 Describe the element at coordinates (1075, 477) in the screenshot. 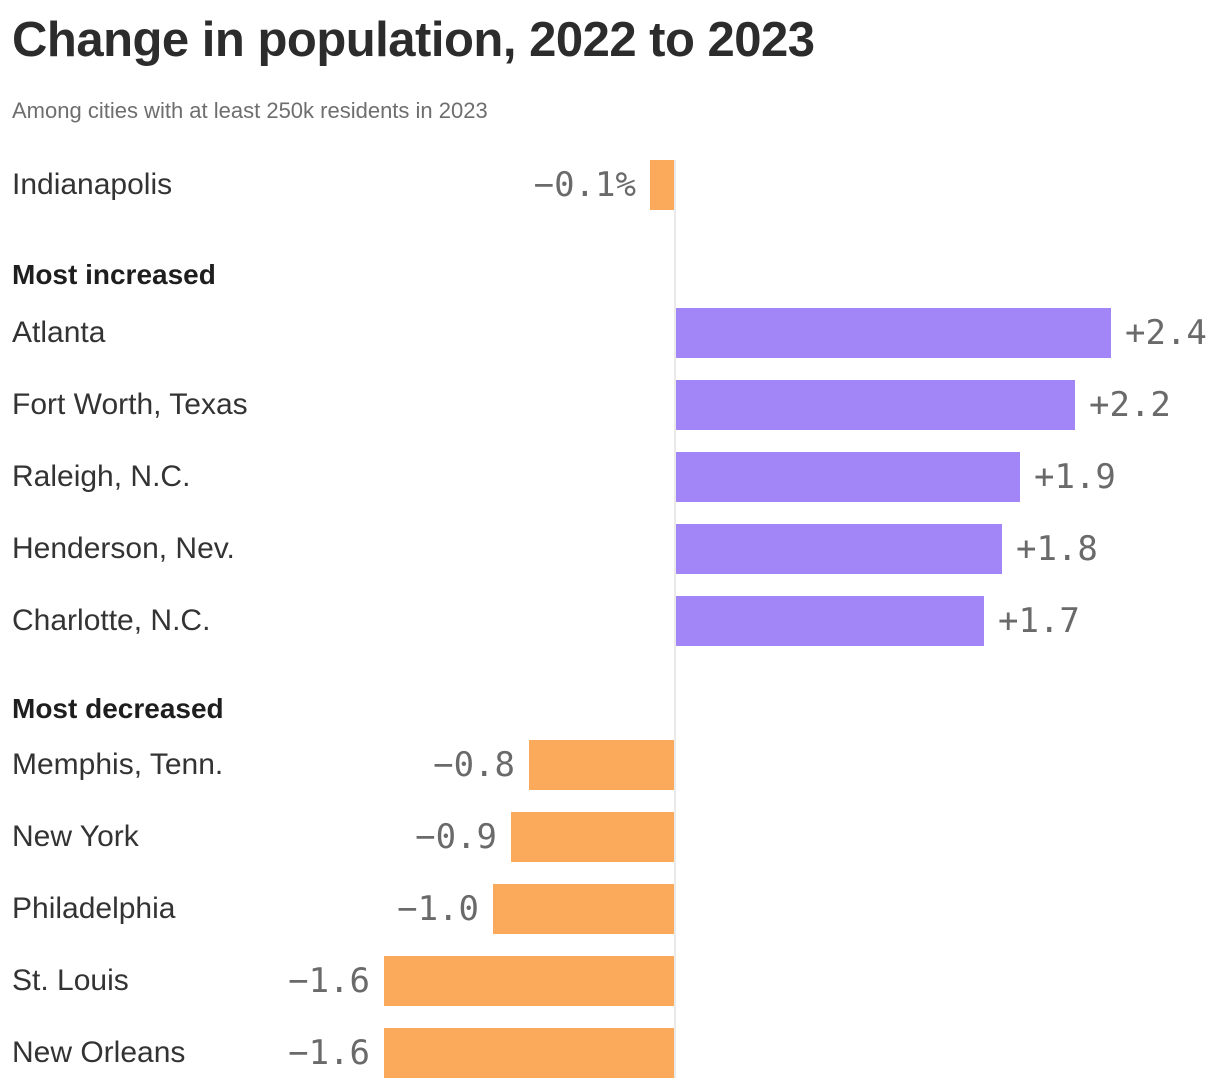

I see `value-label: +1.9` at that location.